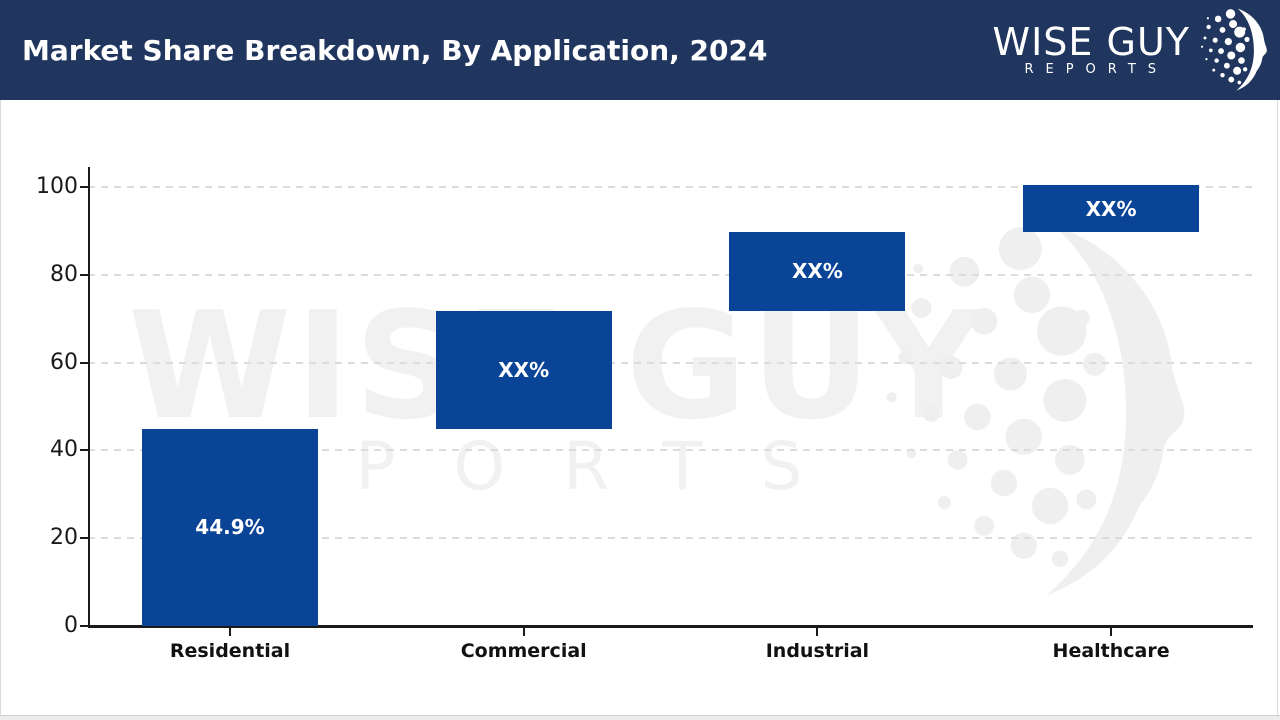 This screenshot has width=1280, height=720. Describe the element at coordinates (64, 450) in the screenshot. I see `y-axis-tick-label: 40` at that location.